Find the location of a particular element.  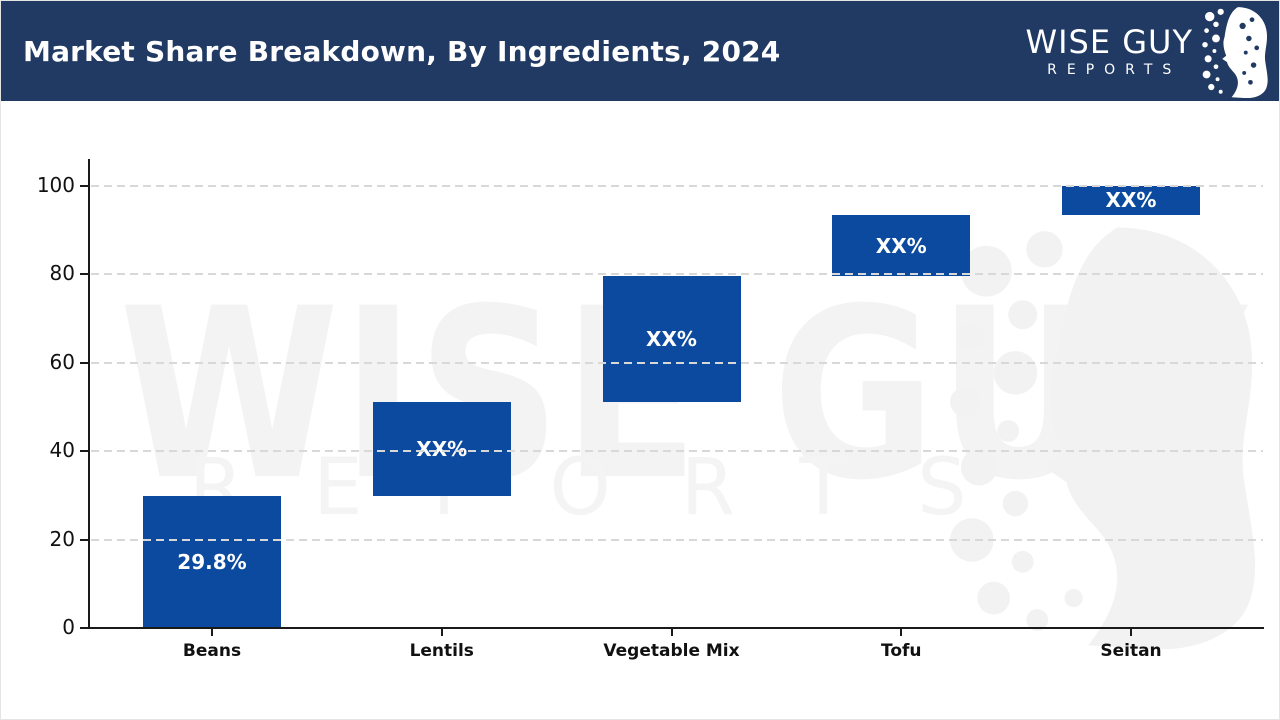

brand-name: WISE GUY is located at coordinates (1109, 41).